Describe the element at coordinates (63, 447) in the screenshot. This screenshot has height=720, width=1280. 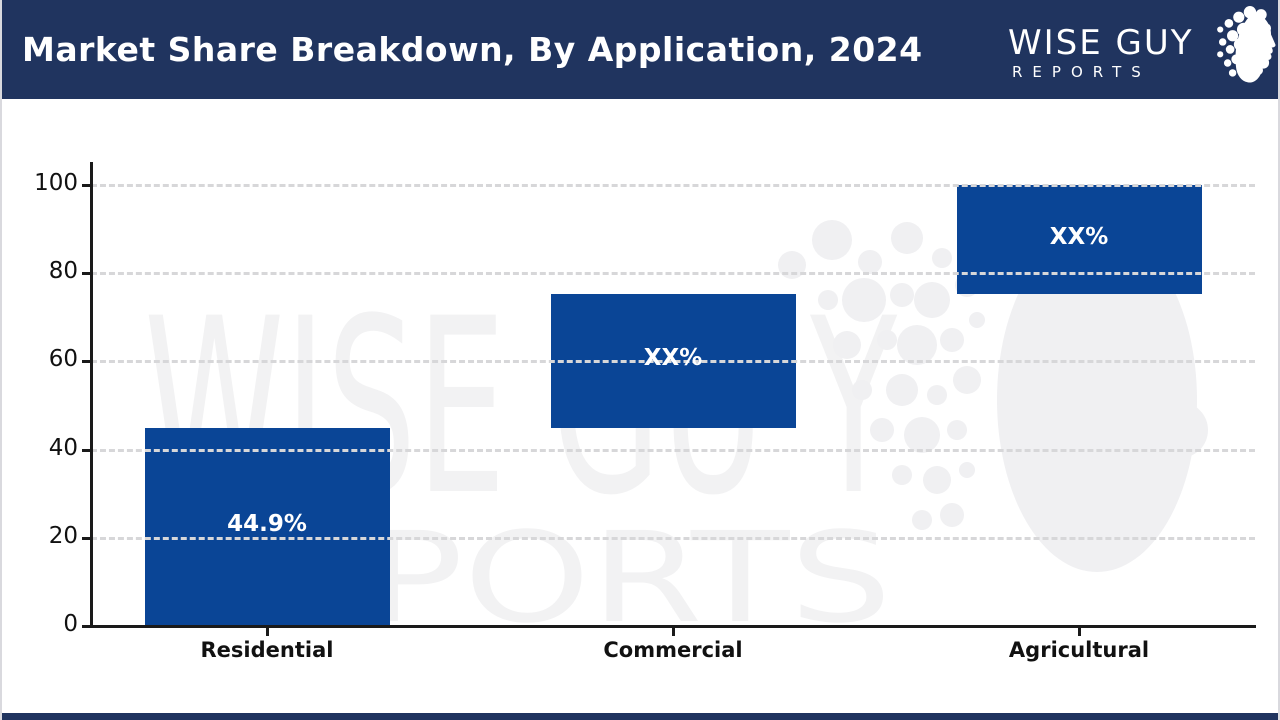
I see `y-tick-label-40: 40` at that location.